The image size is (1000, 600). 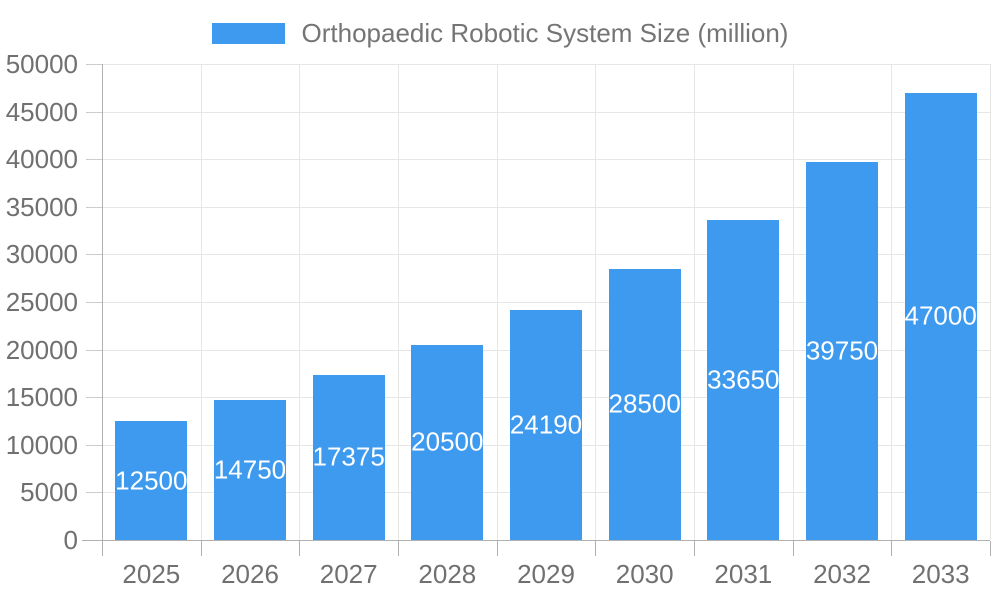 What do you see at coordinates (70, 540) in the screenshot?
I see `y-axis-label: 0` at bounding box center [70, 540].